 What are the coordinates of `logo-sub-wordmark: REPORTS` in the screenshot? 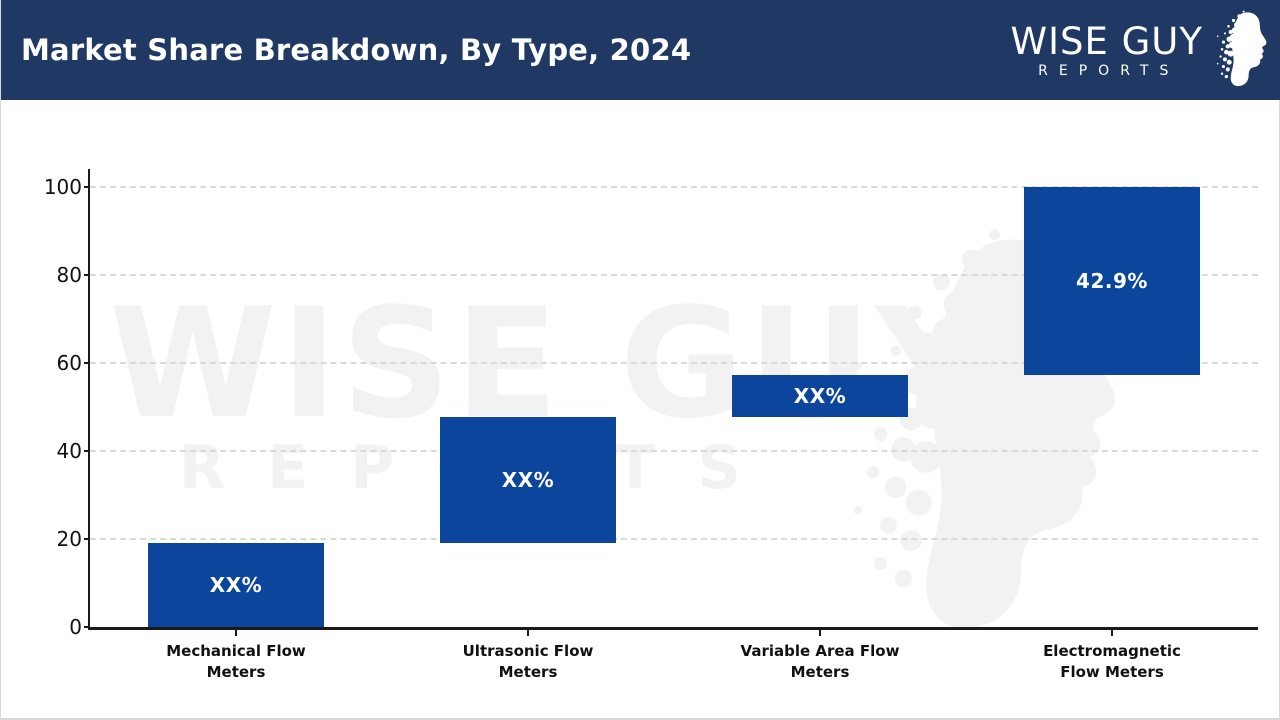 It's located at (1109, 70).